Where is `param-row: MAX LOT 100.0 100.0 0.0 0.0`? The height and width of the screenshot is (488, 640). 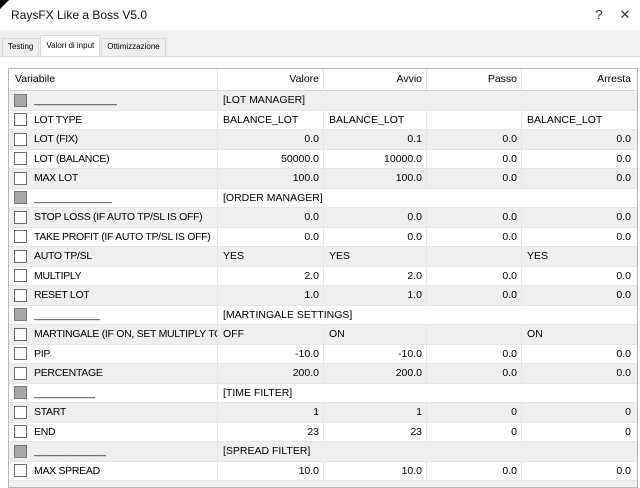
param-row: MAX LOT 100.0 100.0 0.0 0.0 is located at coordinates (323, 179).